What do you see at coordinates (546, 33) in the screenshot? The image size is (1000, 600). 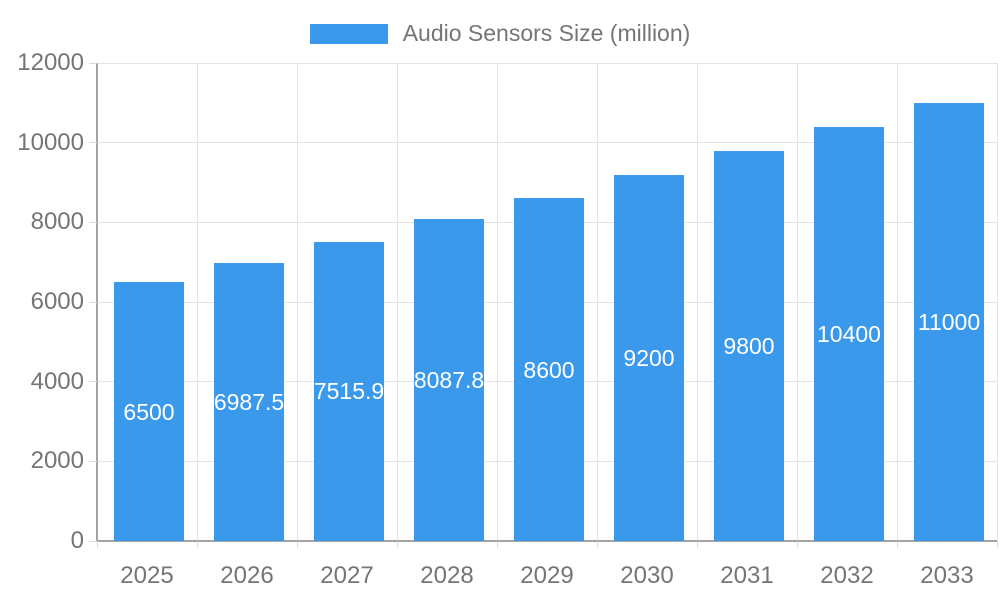 I see `legend-label: Audio Sensors Size (million)` at bounding box center [546, 33].